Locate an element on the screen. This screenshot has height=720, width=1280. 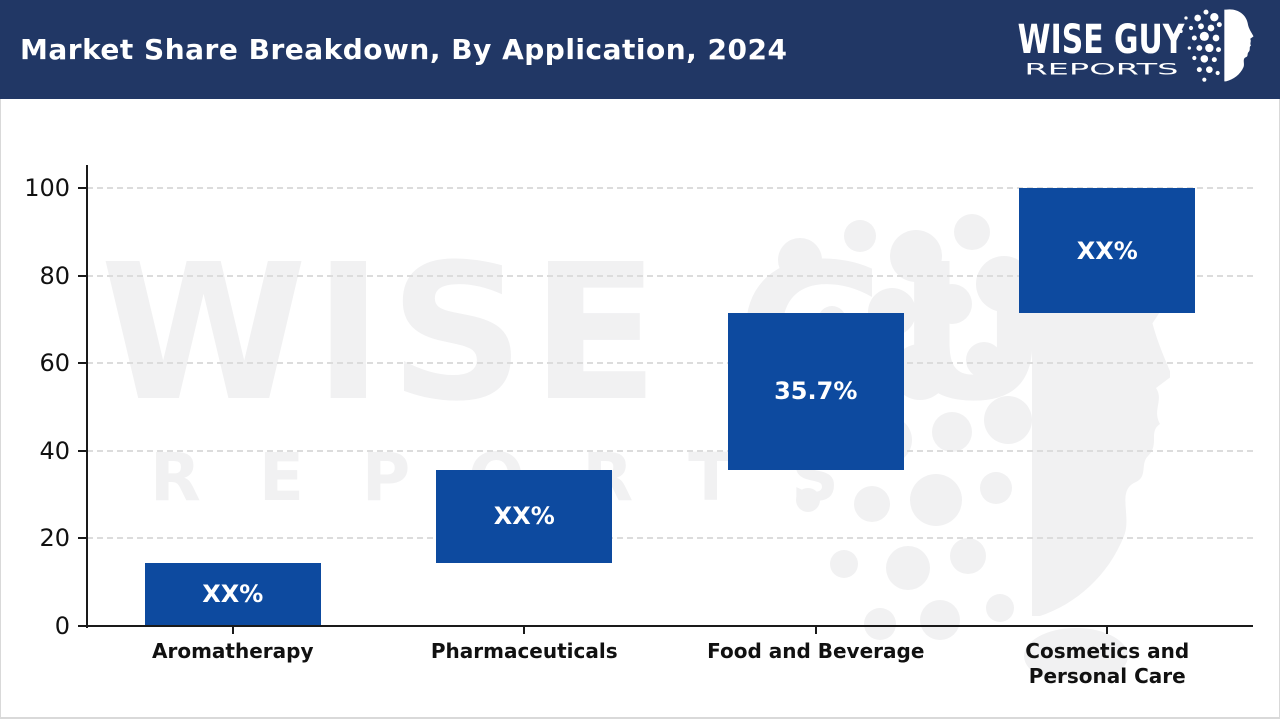
x-category-label: Cosmetics and Personal Care is located at coordinates (1107, 663).